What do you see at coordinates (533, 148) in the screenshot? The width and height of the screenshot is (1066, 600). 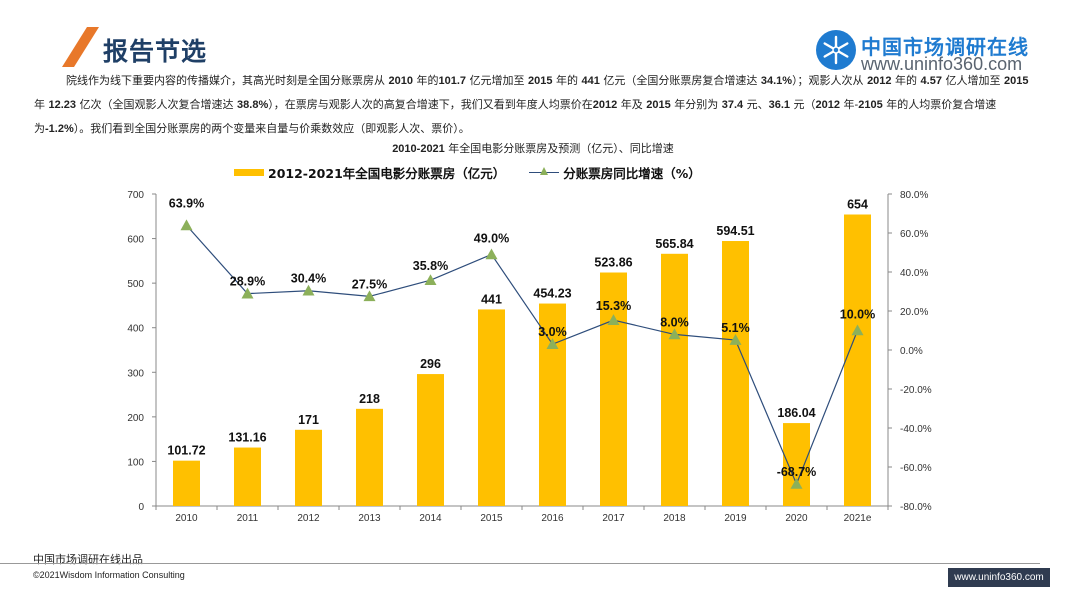 I see `chart-title: 2010-2021 年全国电影分账票房及预测（亿元）、同比增速` at bounding box center [533, 148].